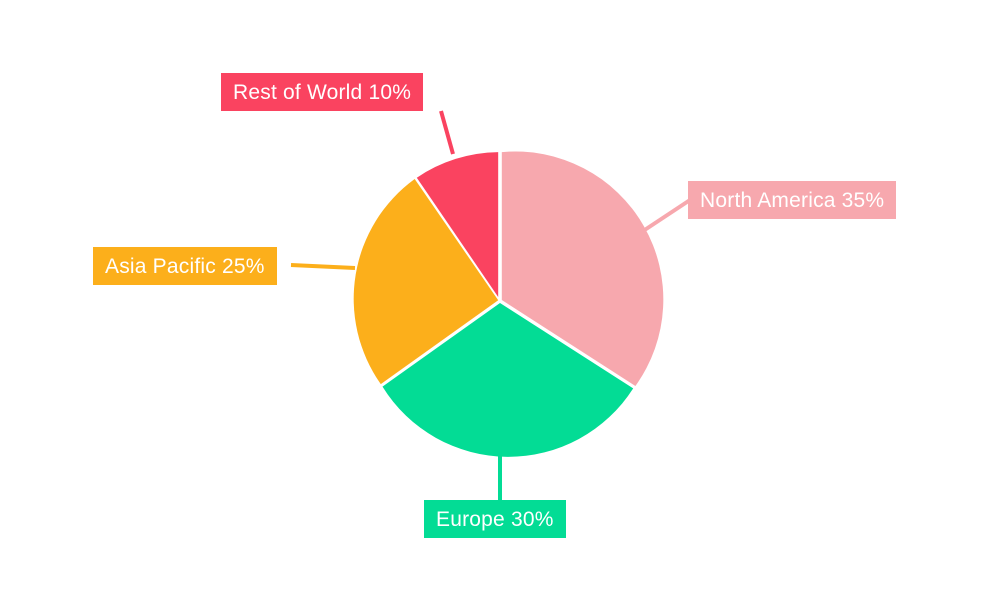 The height and width of the screenshot is (600, 1000). I want to click on leader-line-north-america, so click(662, 218).